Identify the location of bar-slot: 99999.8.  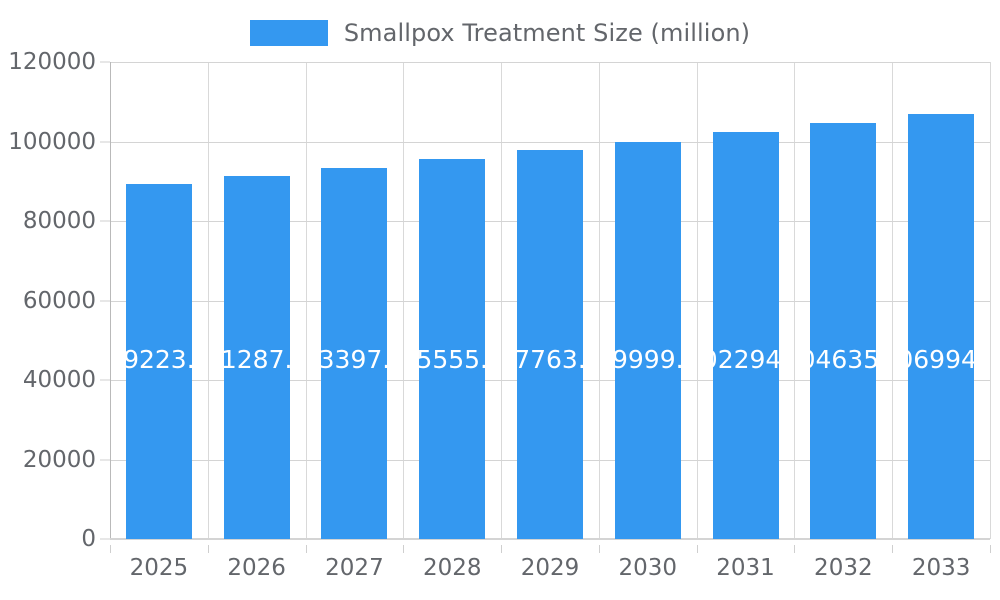
(647, 300).